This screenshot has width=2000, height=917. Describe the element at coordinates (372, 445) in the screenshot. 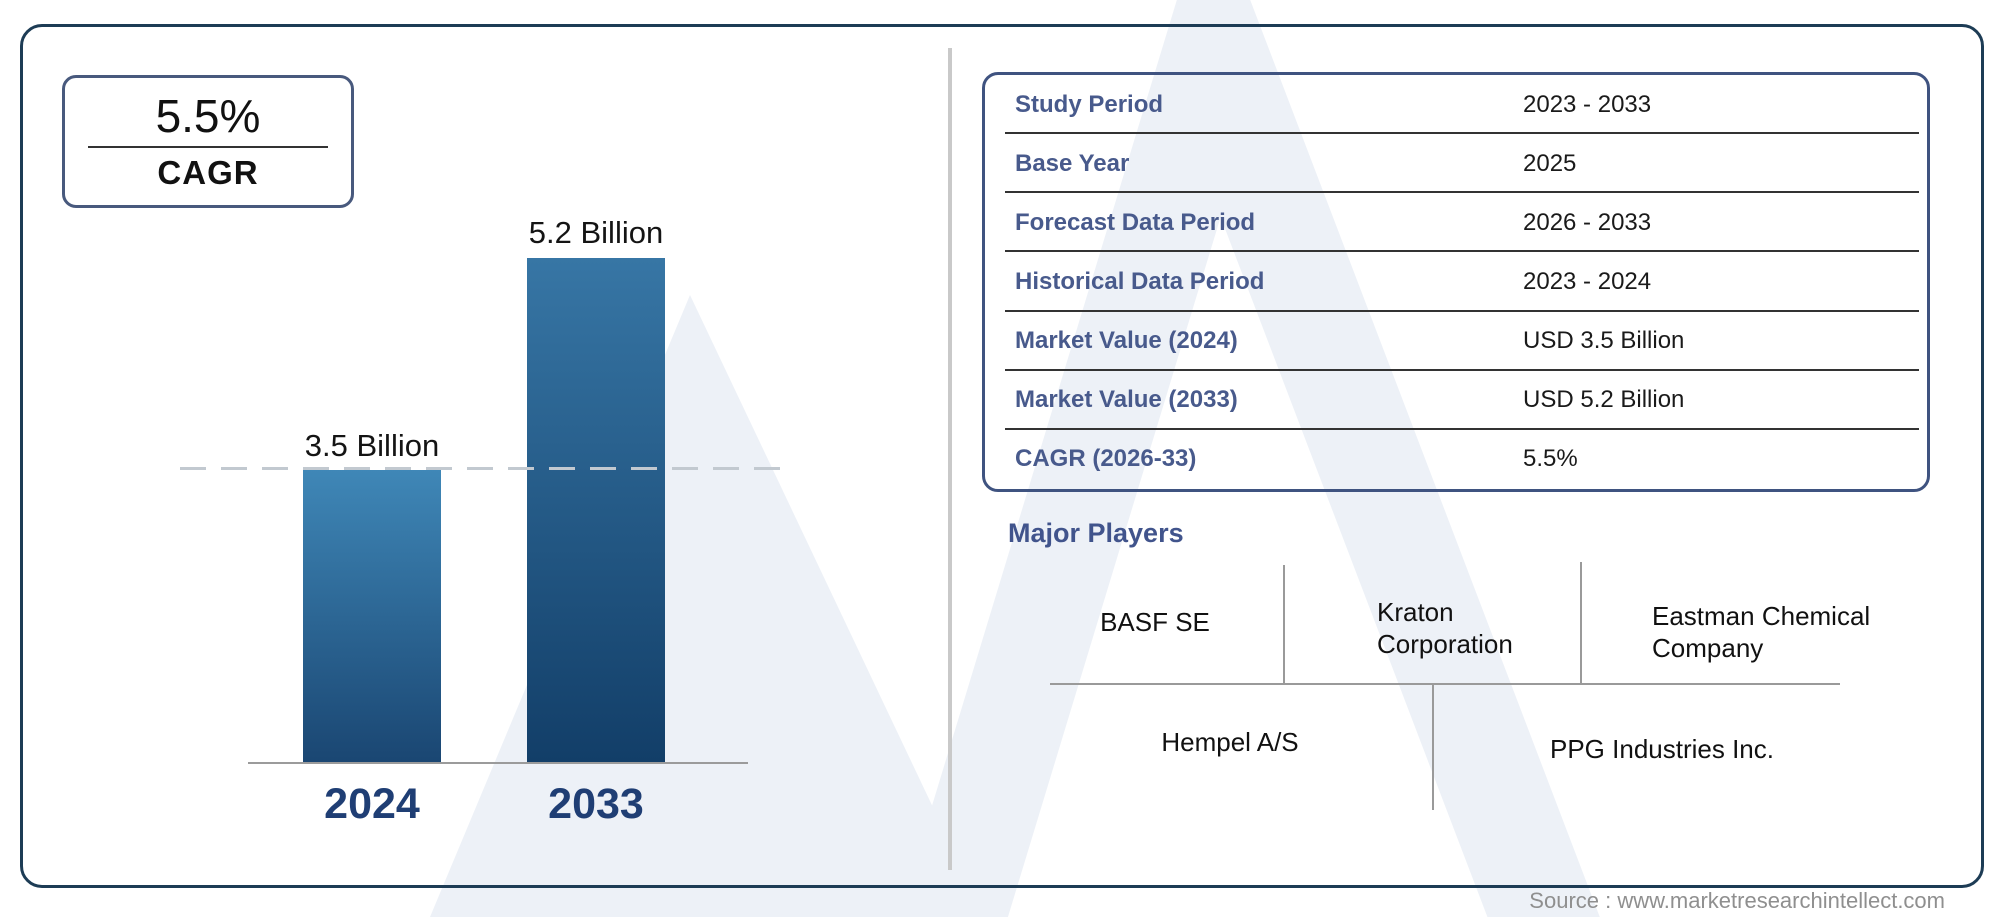

I see `bar-2024-value-label: 3.5 Billion` at that location.